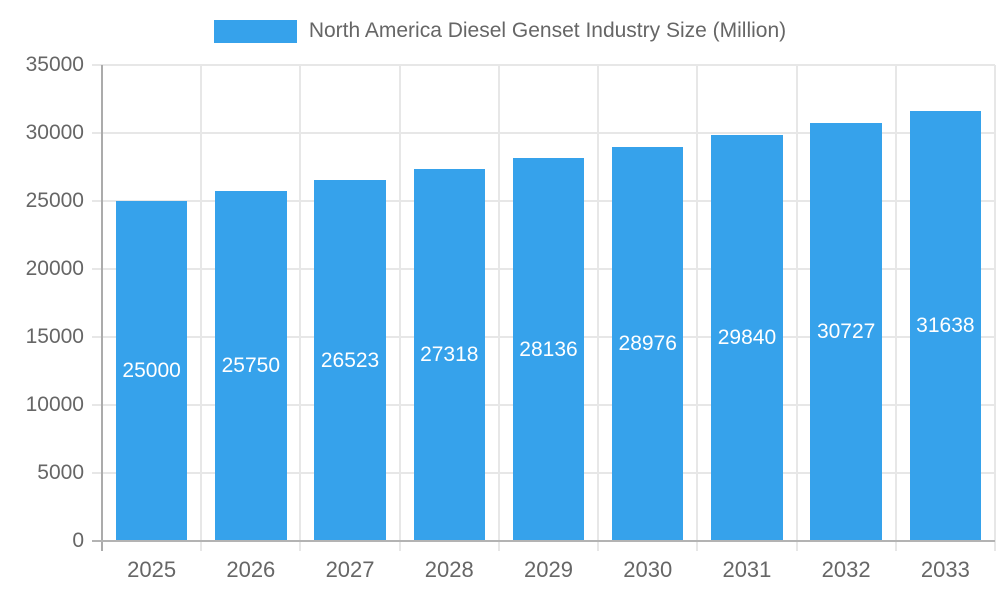 Image resolution: width=1000 pixels, height=600 pixels. I want to click on bar: 27318, so click(449, 355).